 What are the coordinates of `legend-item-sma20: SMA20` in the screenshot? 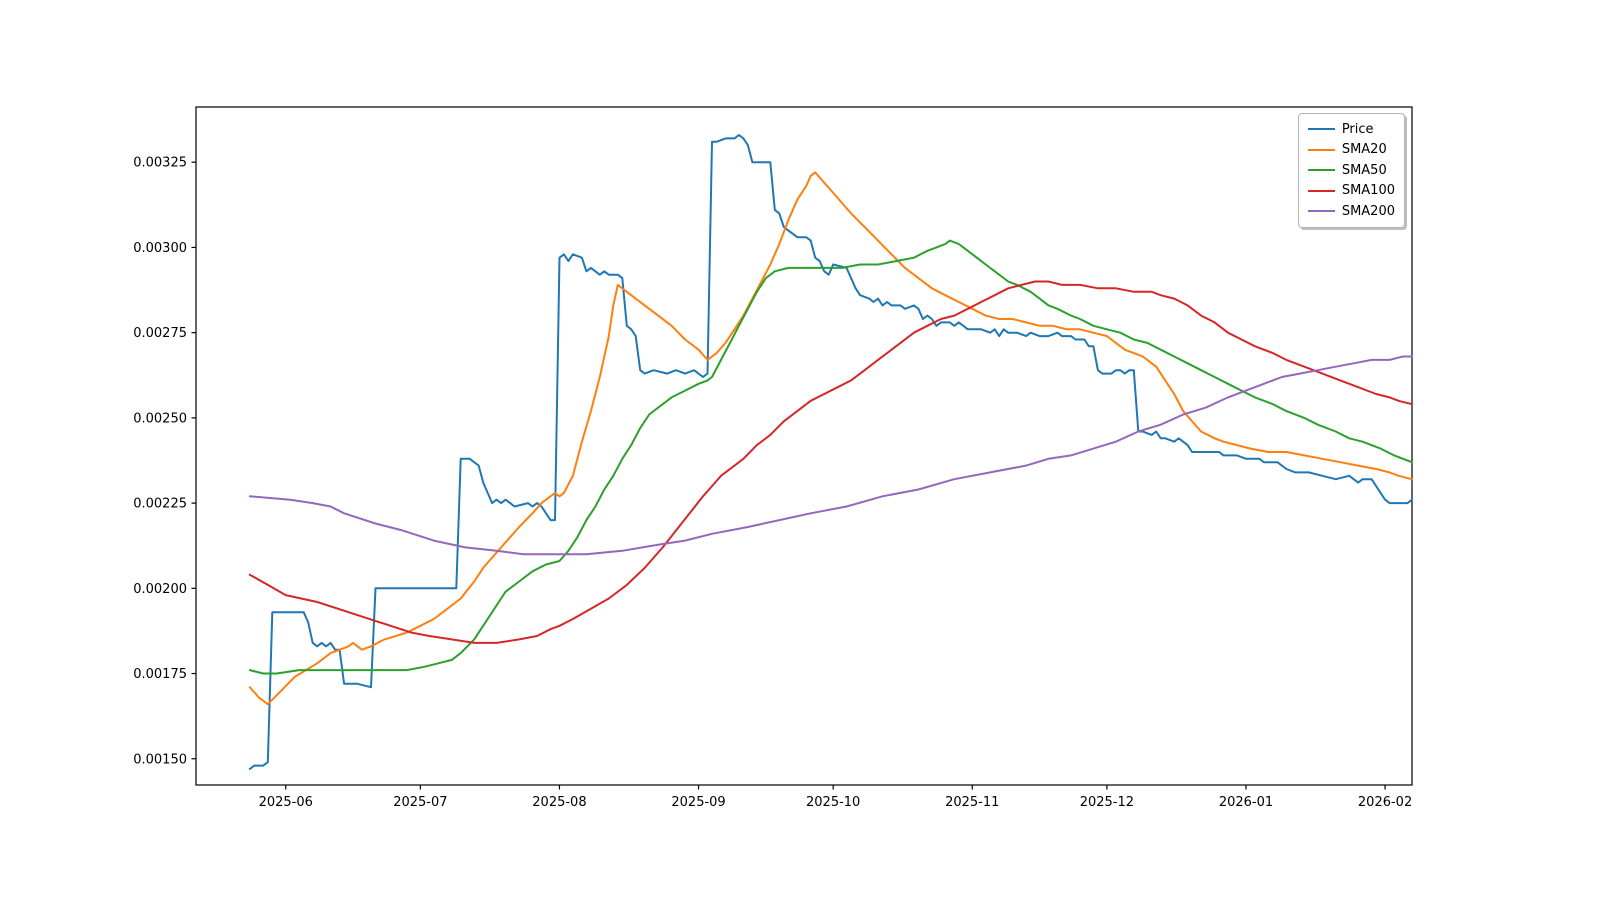 It's located at (1351, 150).